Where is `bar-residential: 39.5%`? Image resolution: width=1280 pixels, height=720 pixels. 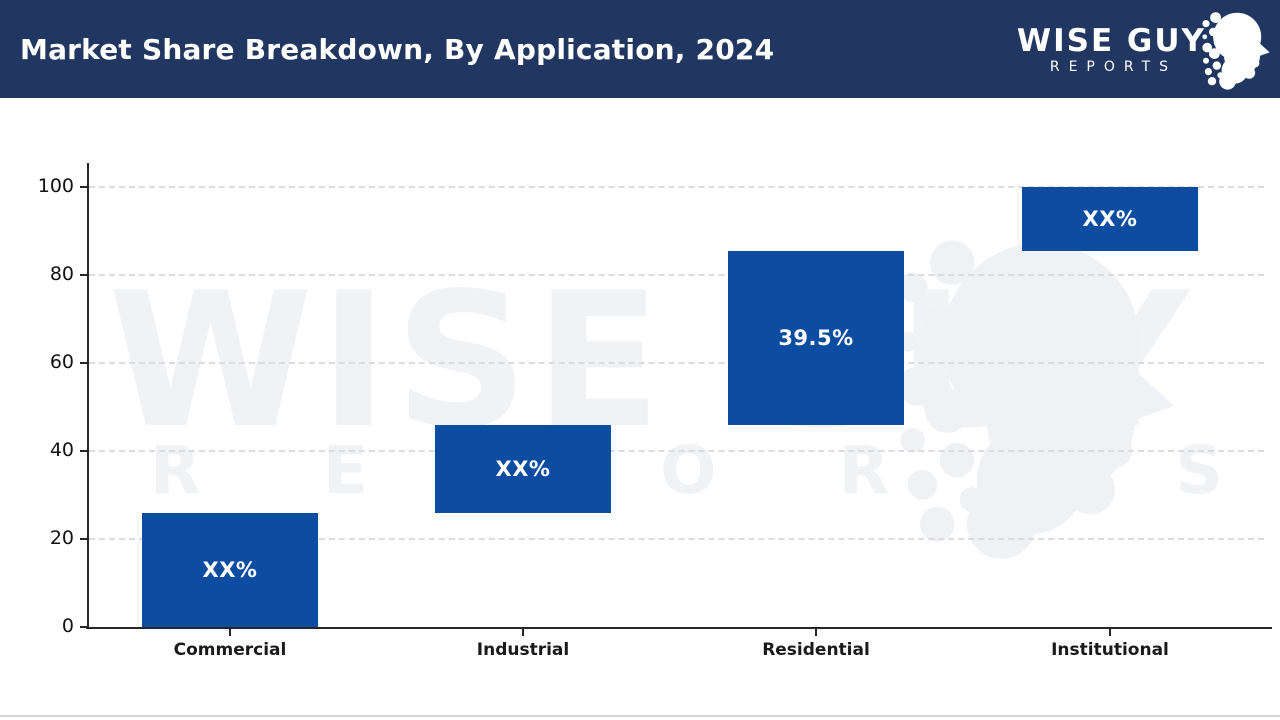
bar-residential: 39.5% is located at coordinates (816, 337).